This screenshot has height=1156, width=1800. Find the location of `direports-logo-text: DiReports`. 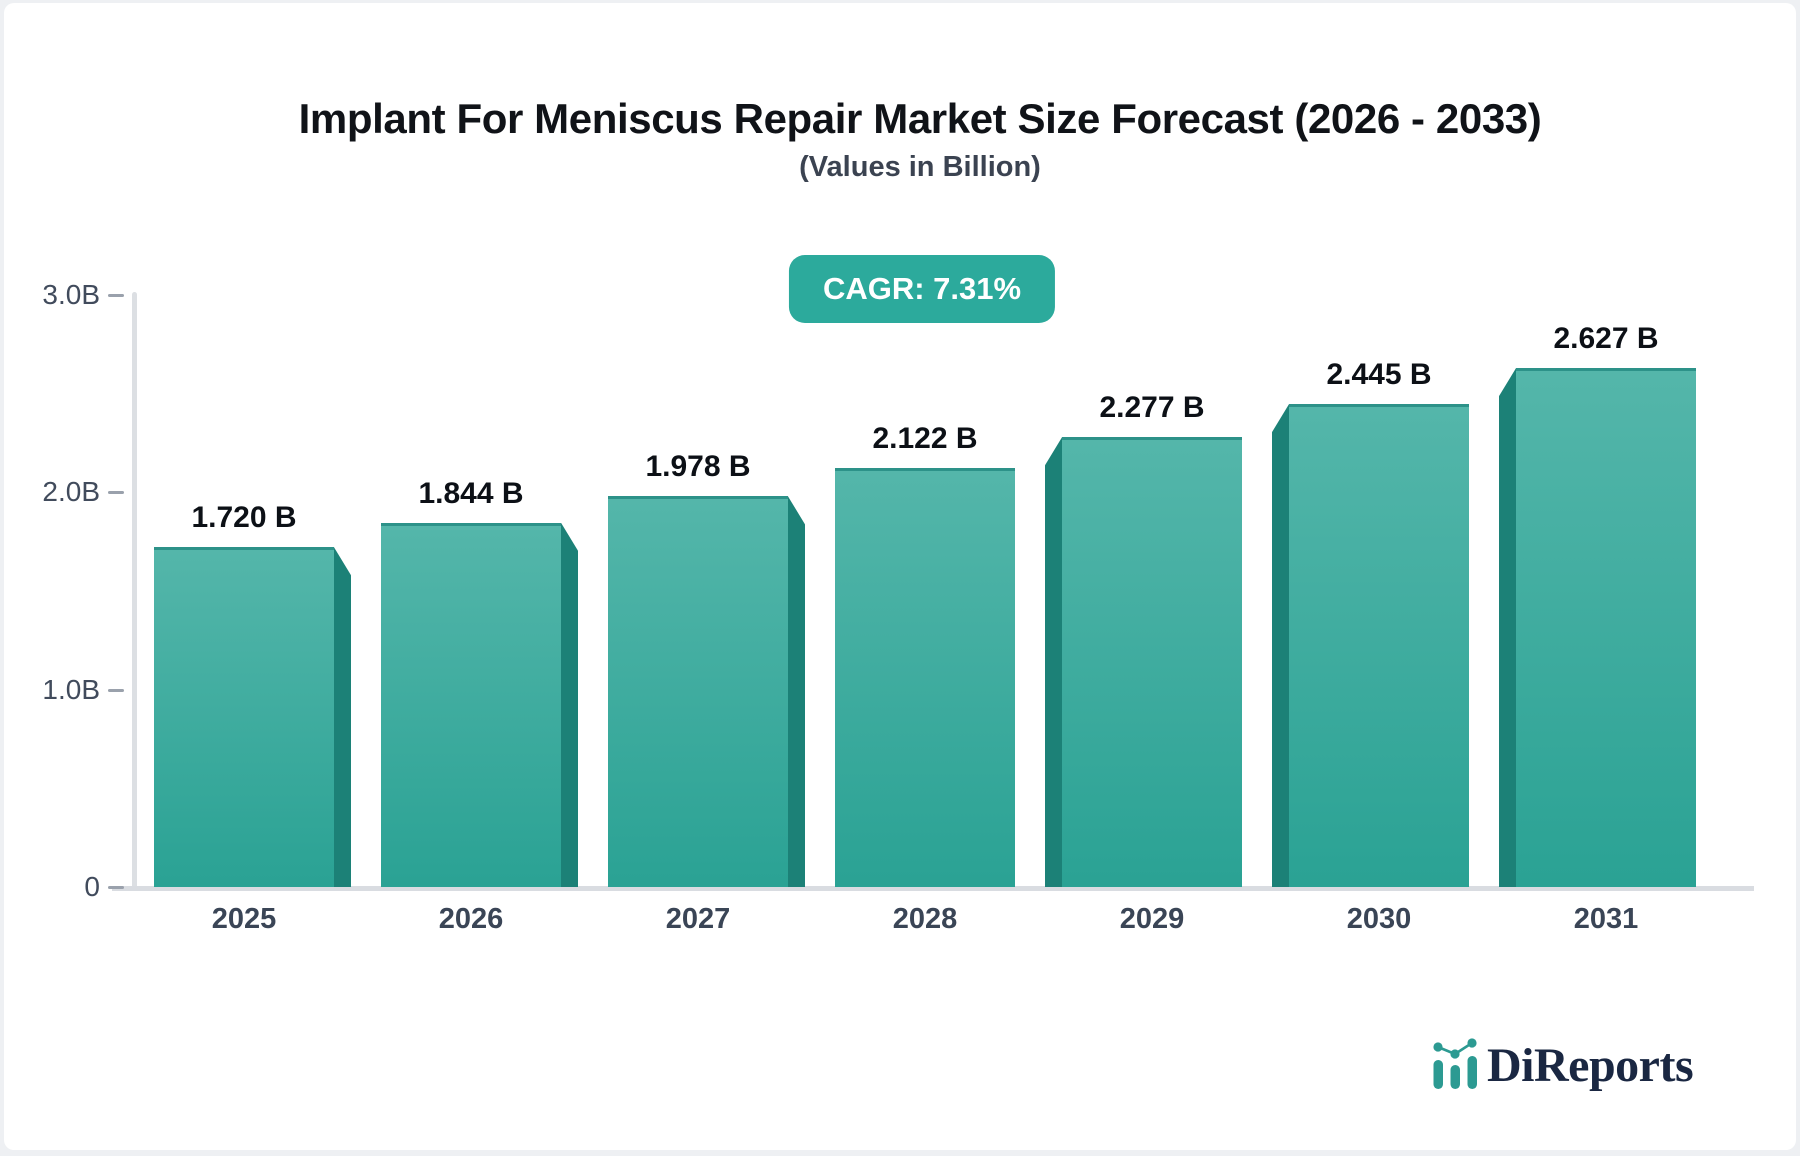

direports-logo-text: DiReports is located at coordinates (1590, 1065).